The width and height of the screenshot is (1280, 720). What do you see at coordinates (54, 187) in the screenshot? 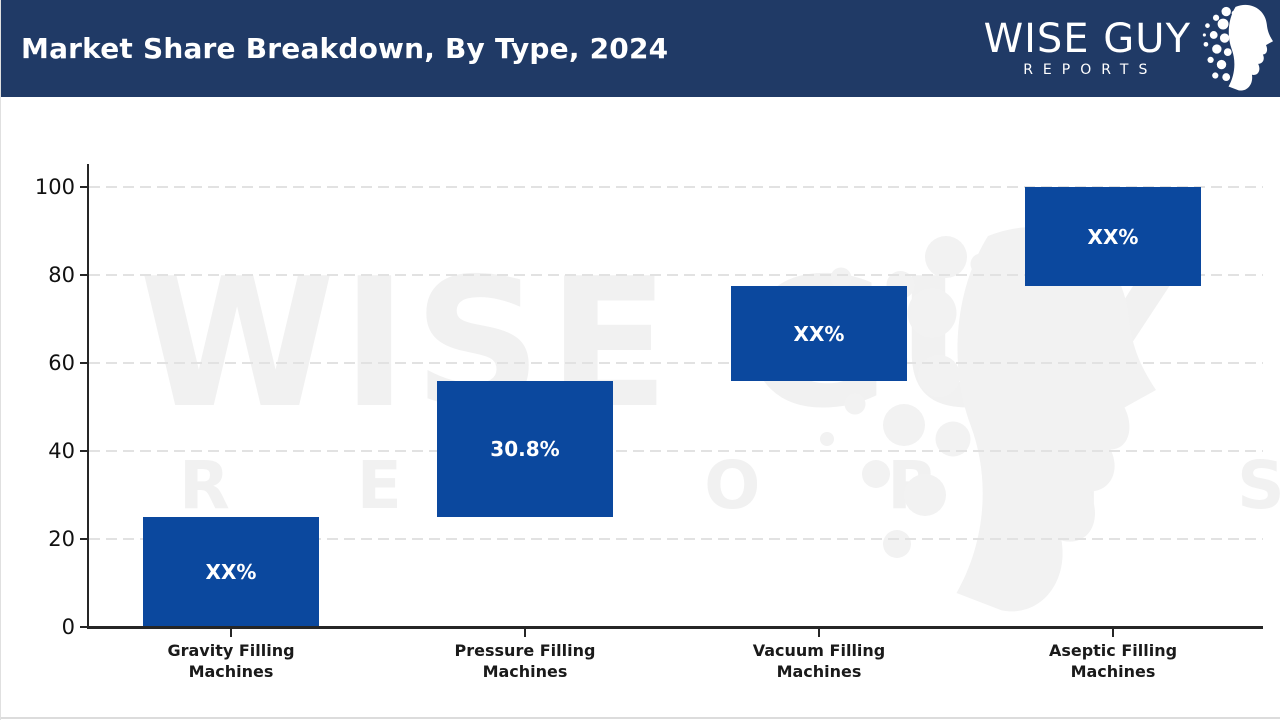
I see `y-axis-tick-label: 100` at bounding box center [54, 187].